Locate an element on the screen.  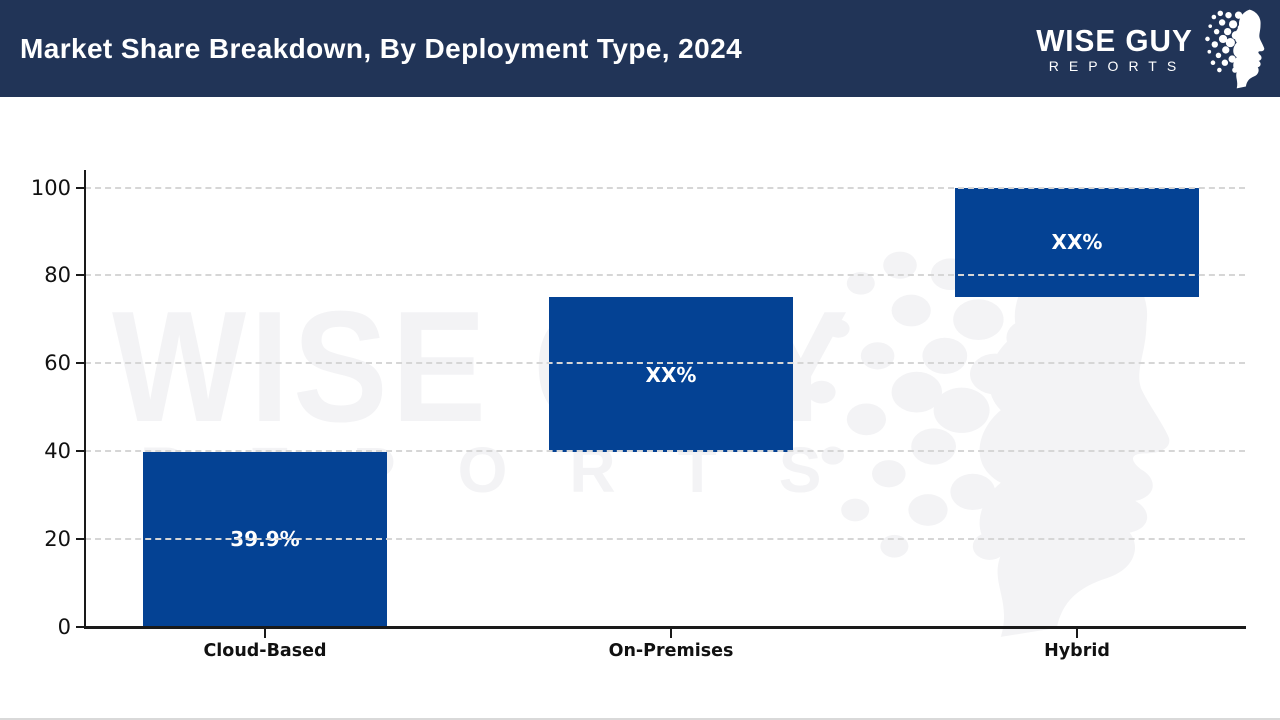
x-category-label: Cloud-Based is located at coordinates (265, 651).